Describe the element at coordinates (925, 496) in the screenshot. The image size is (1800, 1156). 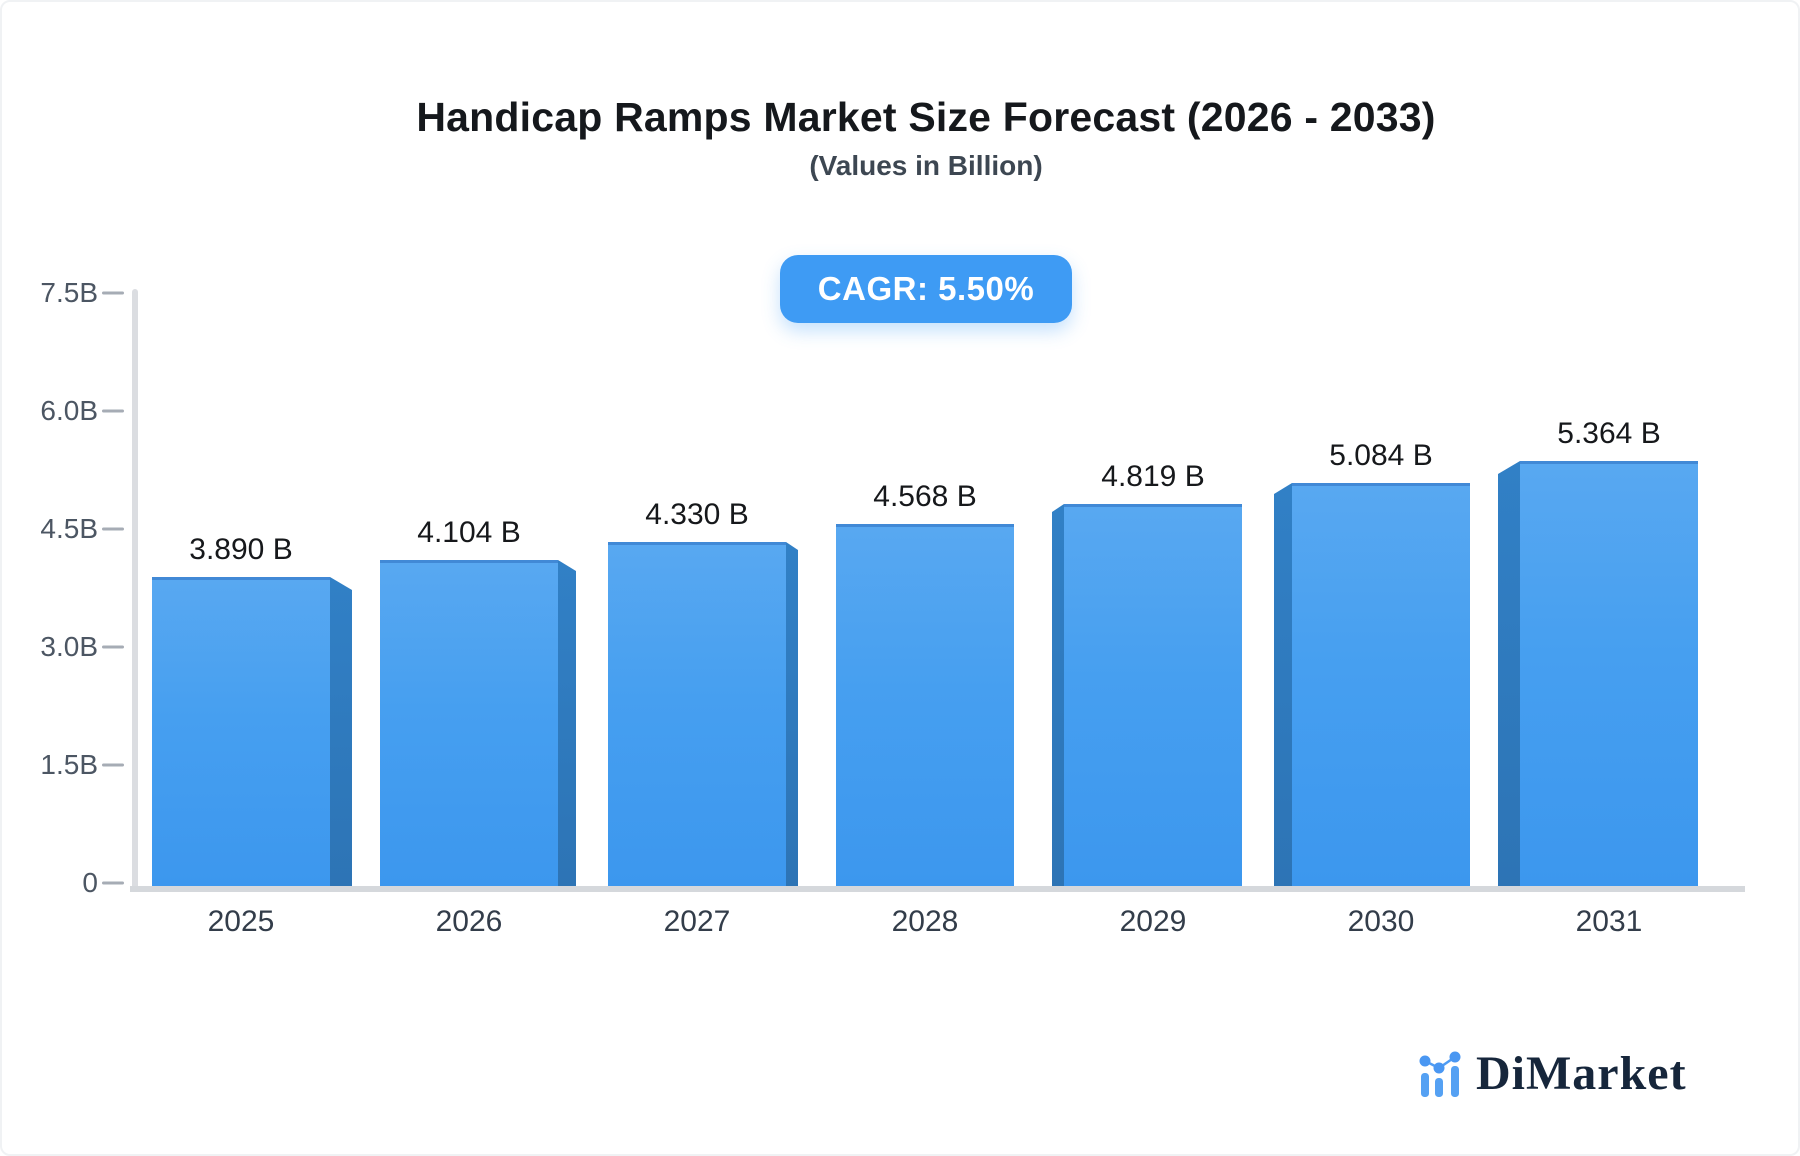
I see `bar-value-label: 4.568 B` at that location.